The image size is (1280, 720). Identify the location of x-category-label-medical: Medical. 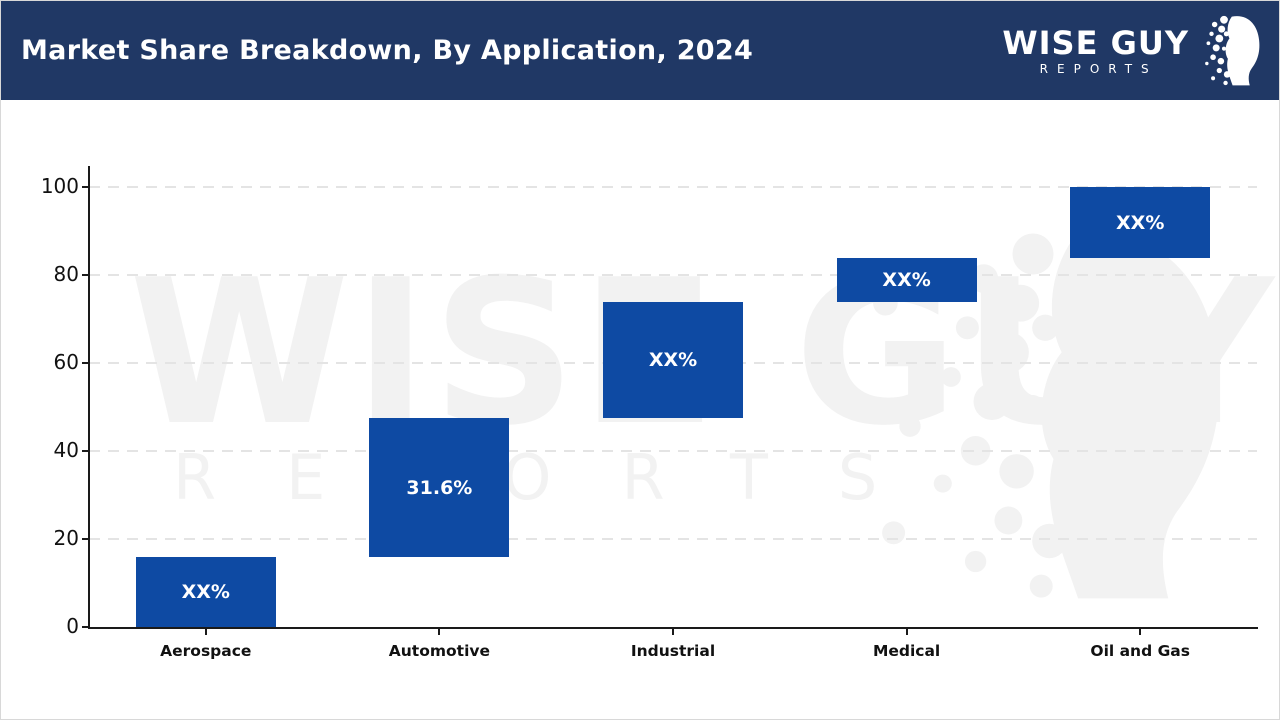
(906, 651).